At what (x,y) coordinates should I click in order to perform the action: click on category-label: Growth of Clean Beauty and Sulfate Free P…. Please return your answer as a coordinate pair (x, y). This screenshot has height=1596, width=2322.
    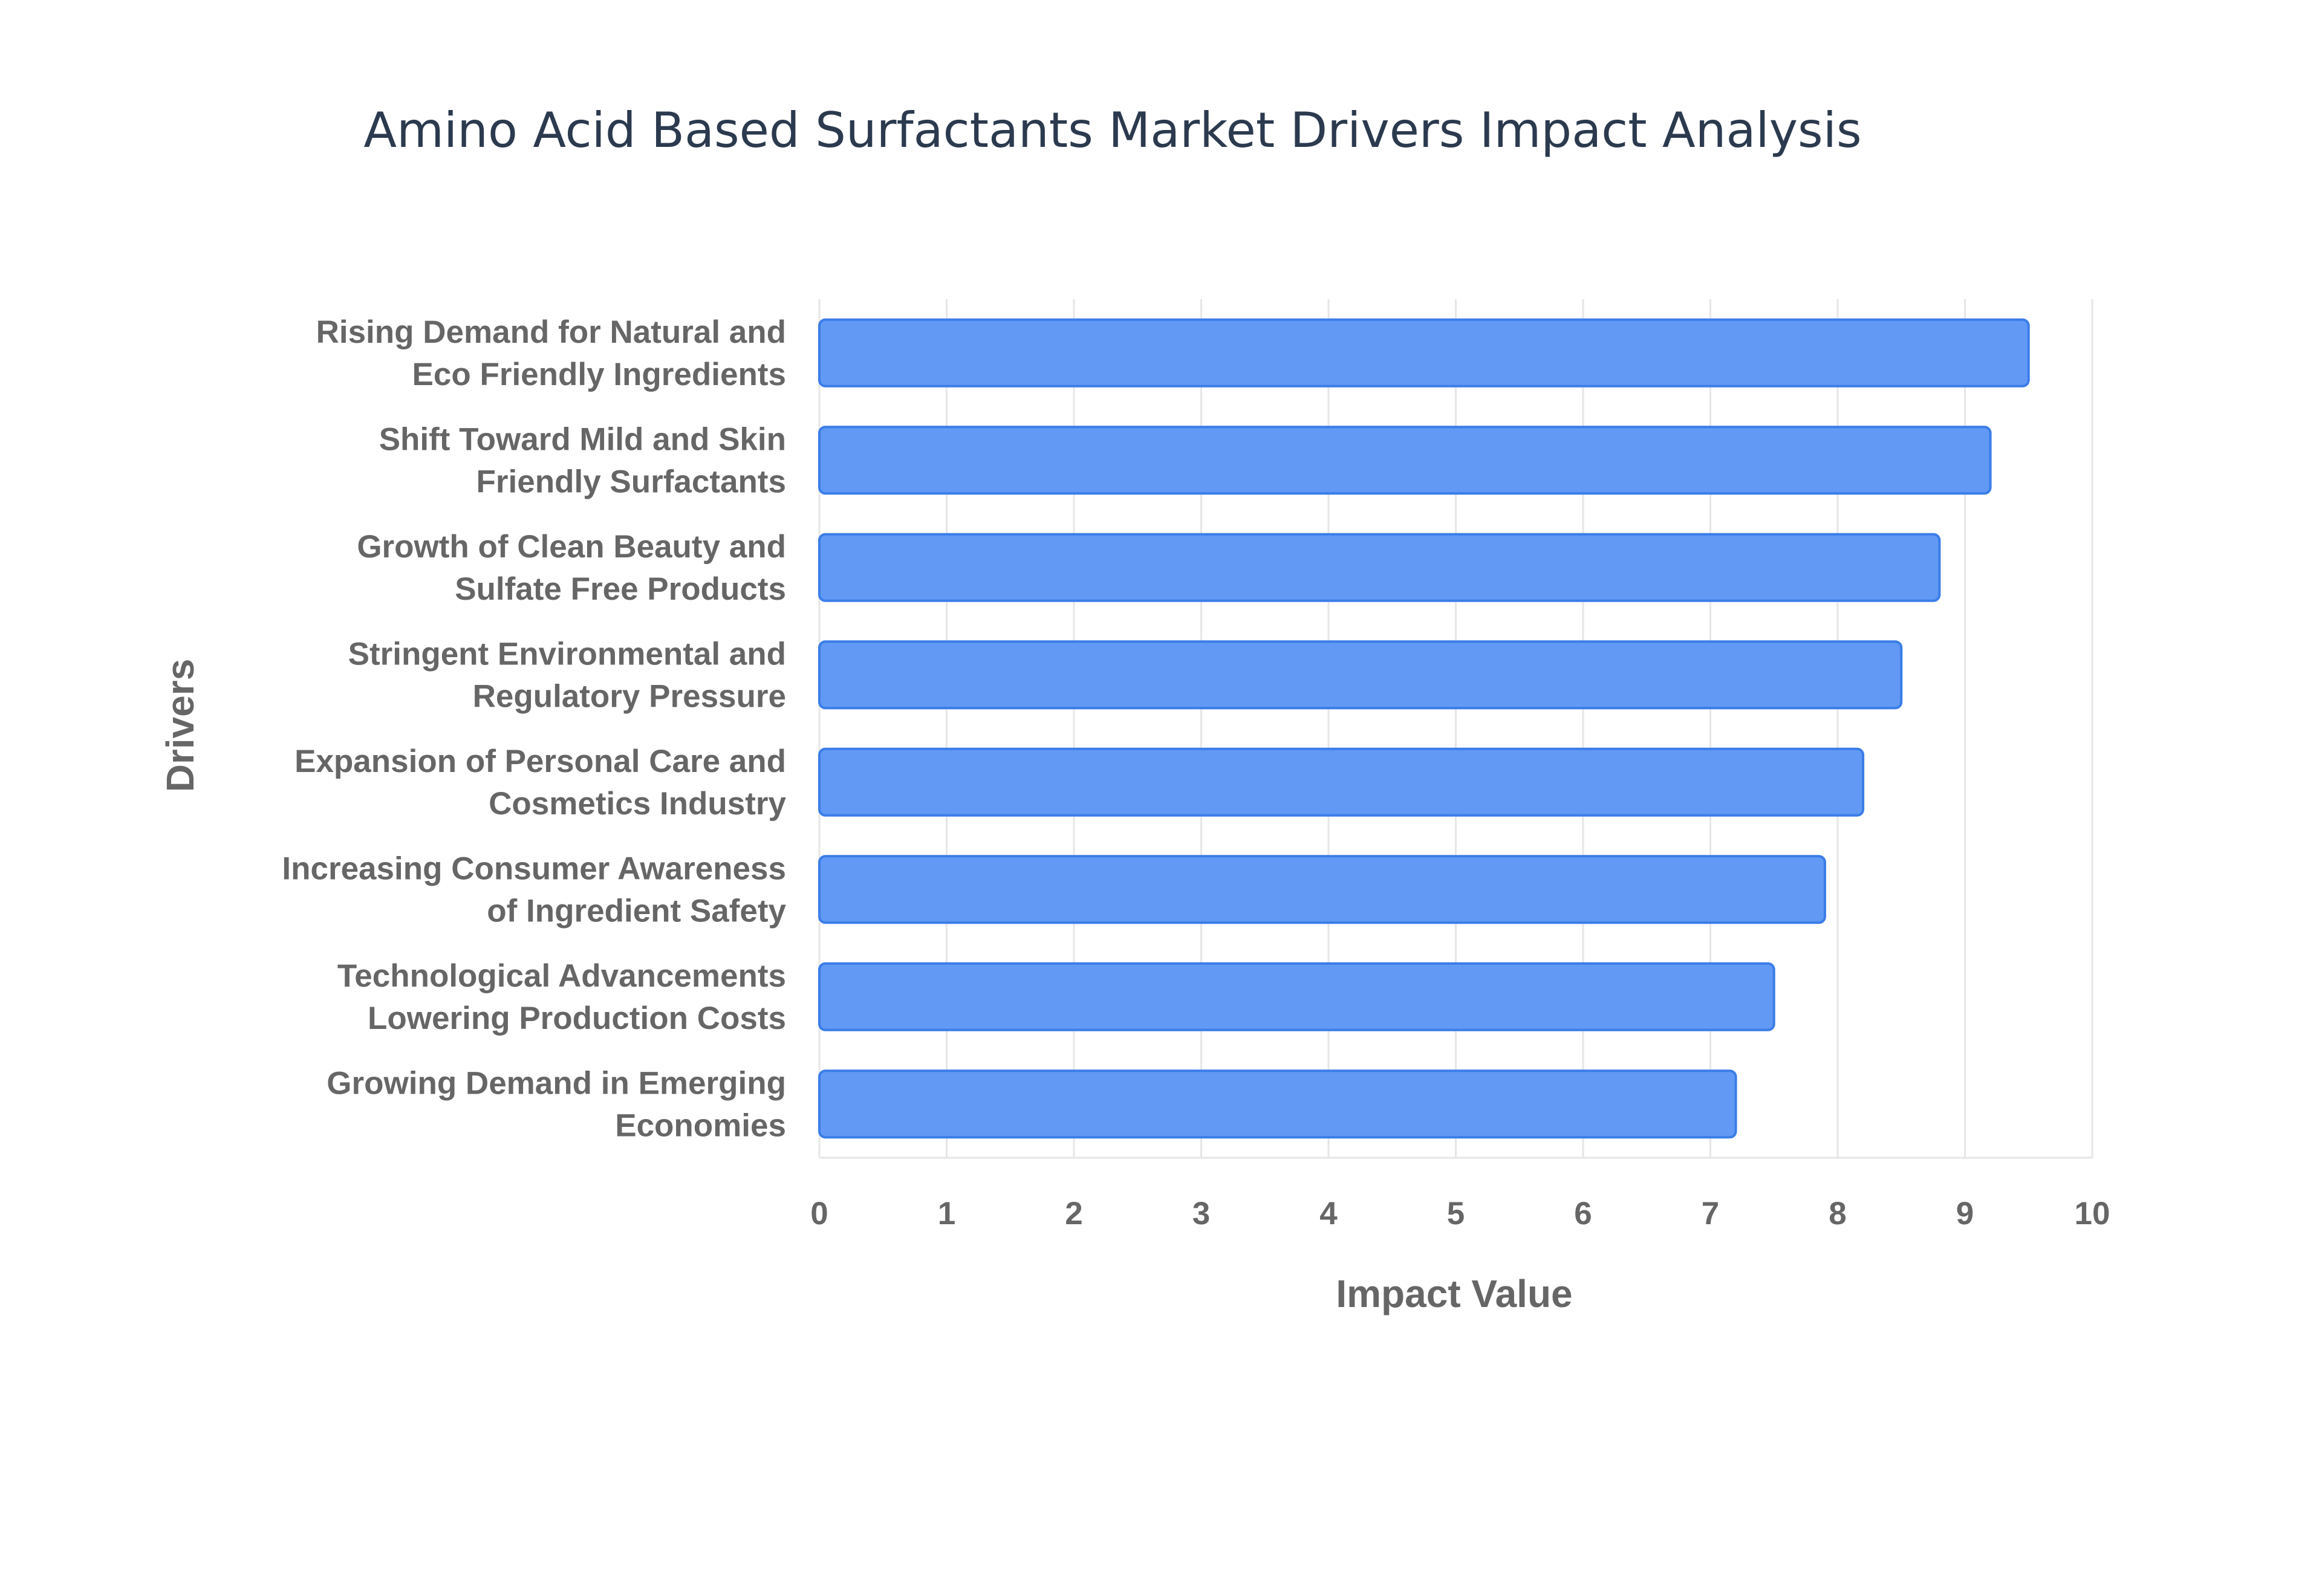
    Looking at the image, I should click on (571, 568).